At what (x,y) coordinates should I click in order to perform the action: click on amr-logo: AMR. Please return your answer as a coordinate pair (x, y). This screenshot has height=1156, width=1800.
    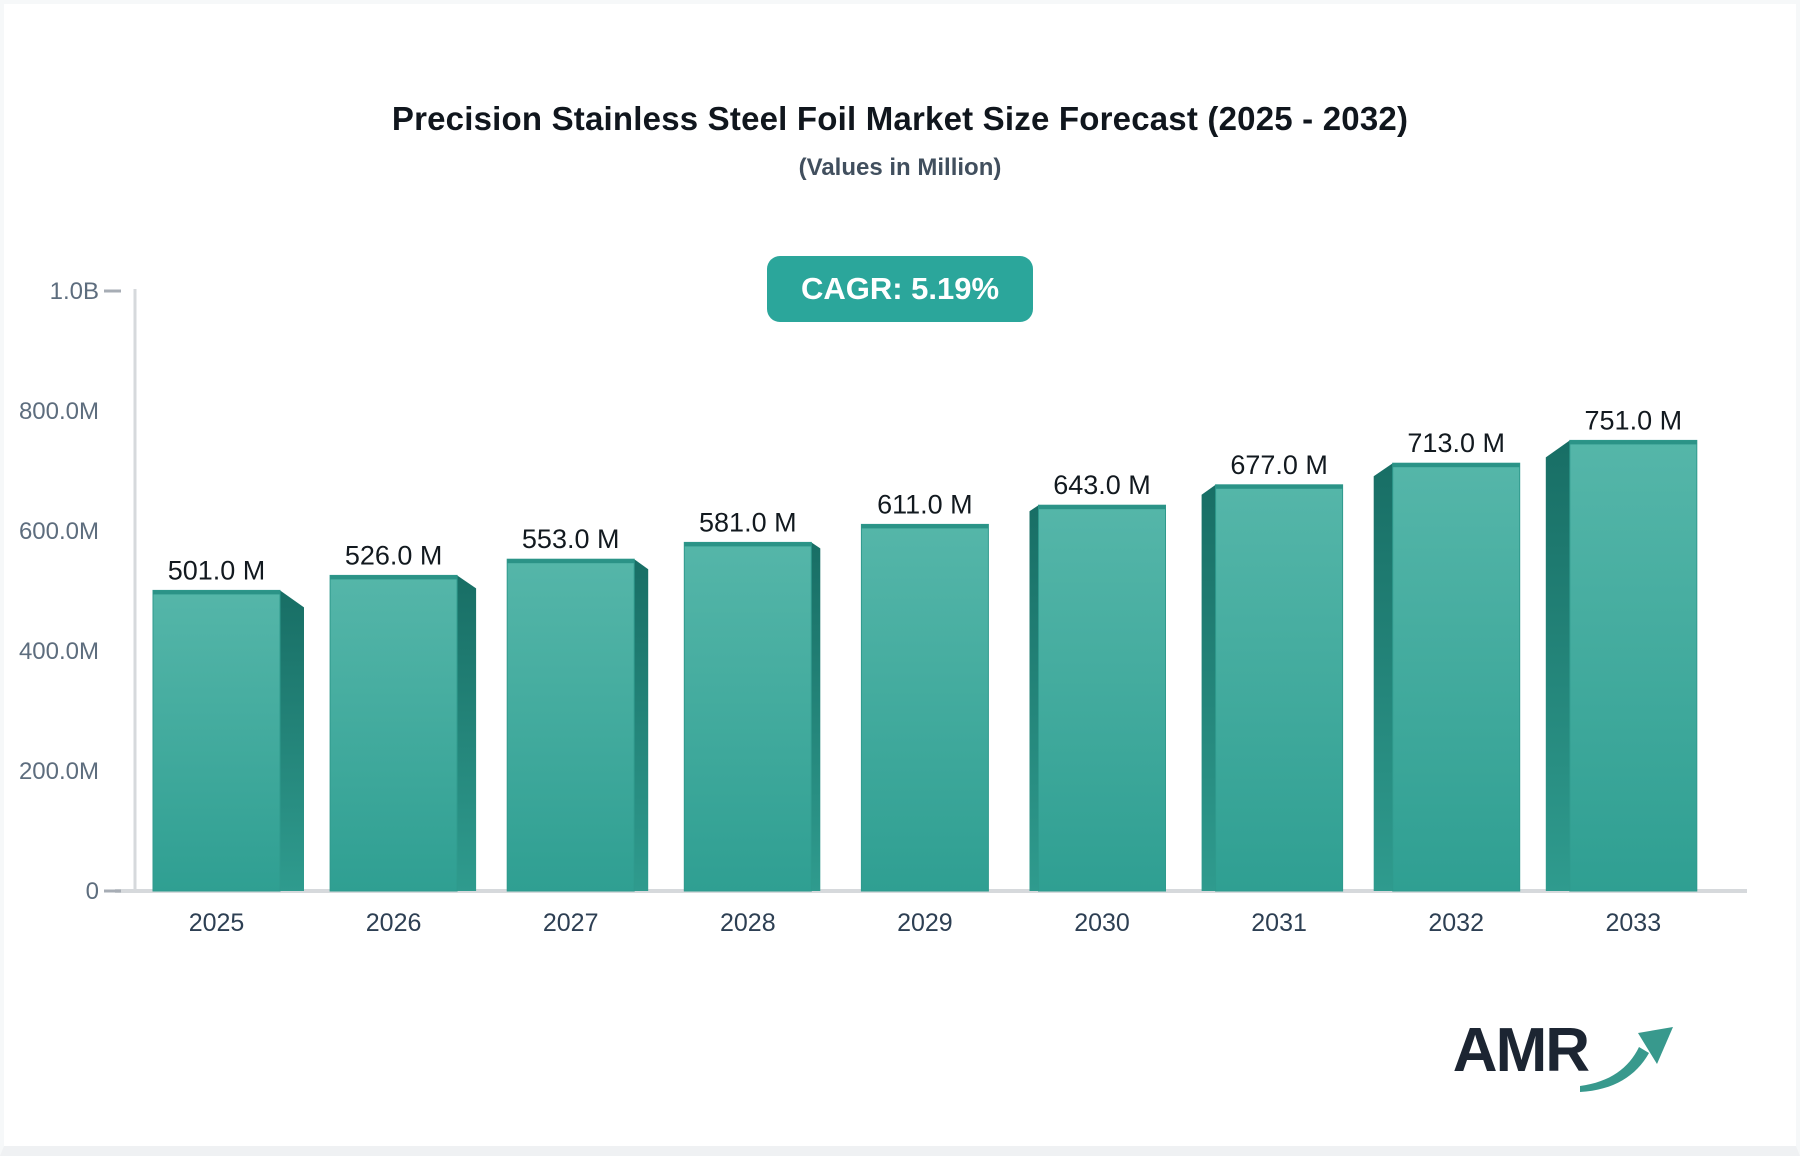
    Looking at the image, I should click on (1565, 1061).